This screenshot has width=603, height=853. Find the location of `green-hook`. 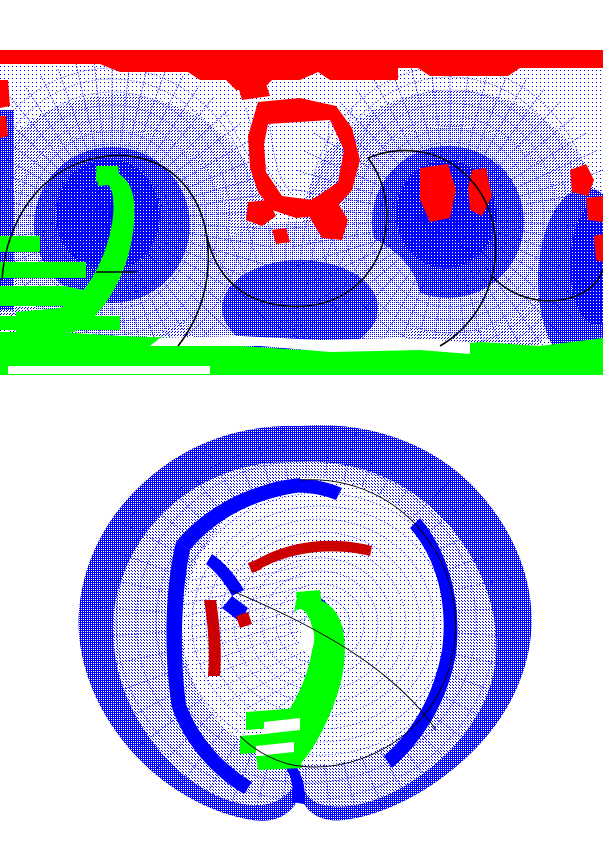

green-hook is located at coordinates (75, 253).